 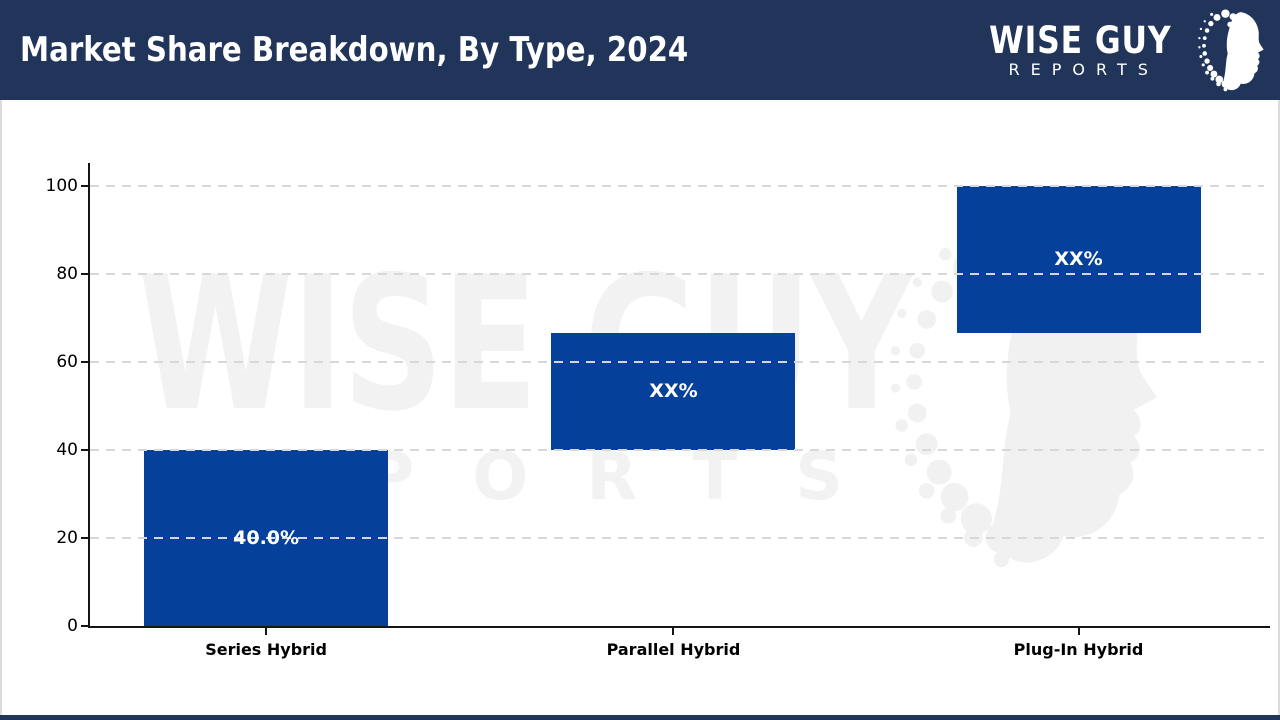 What do you see at coordinates (89, 395) in the screenshot?
I see `y-axis-line` at bounding box center [89, 395].